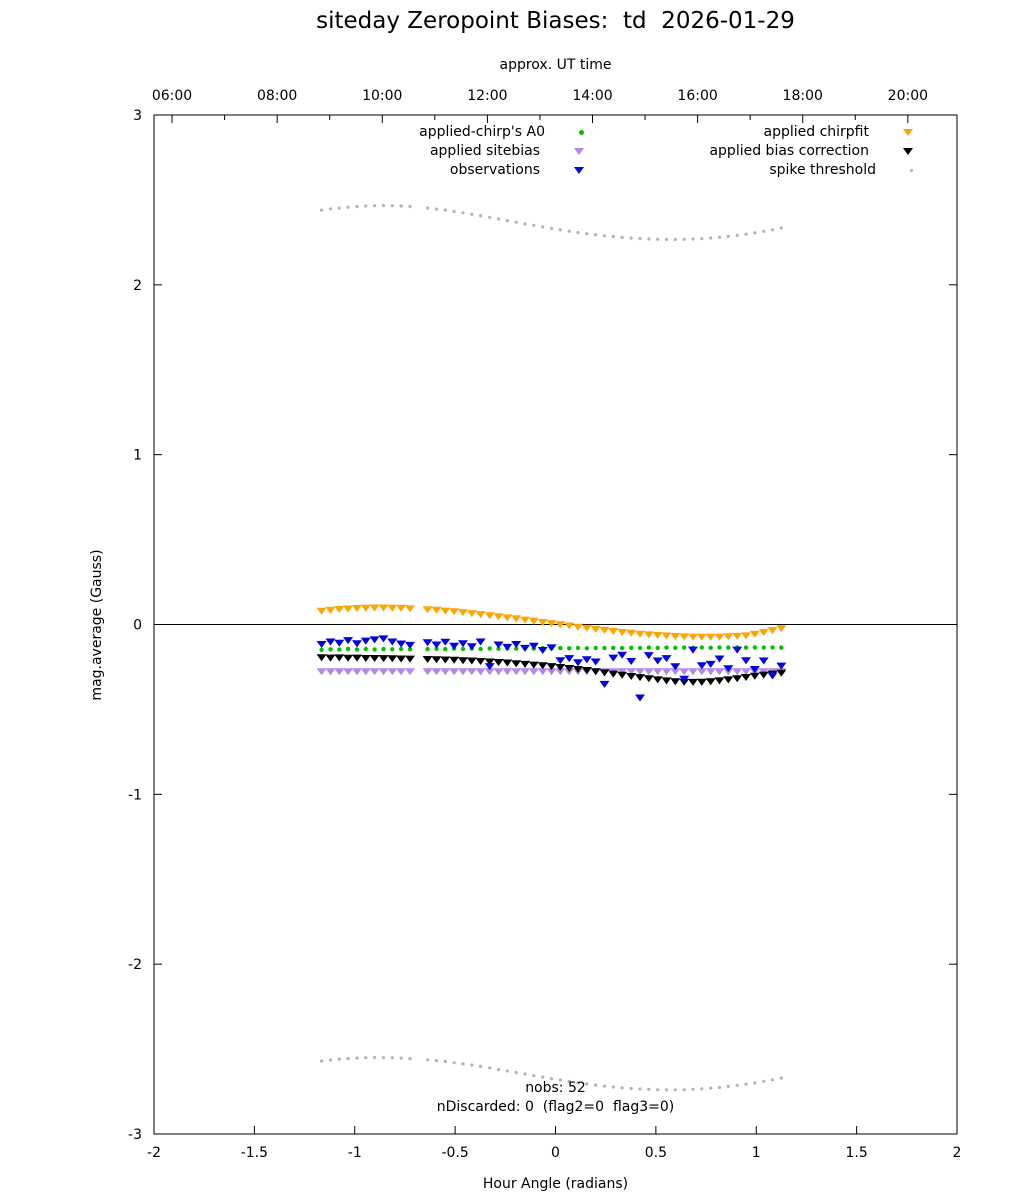 This screenshot has height=1200, width=1024. What do you see at coordinates (555, 1107) in the screenshot?
I see `ndiscarded-annotation: nDiscarded: 0 (flag2=0 flag3=0)` at bounding box center [555, 1107].